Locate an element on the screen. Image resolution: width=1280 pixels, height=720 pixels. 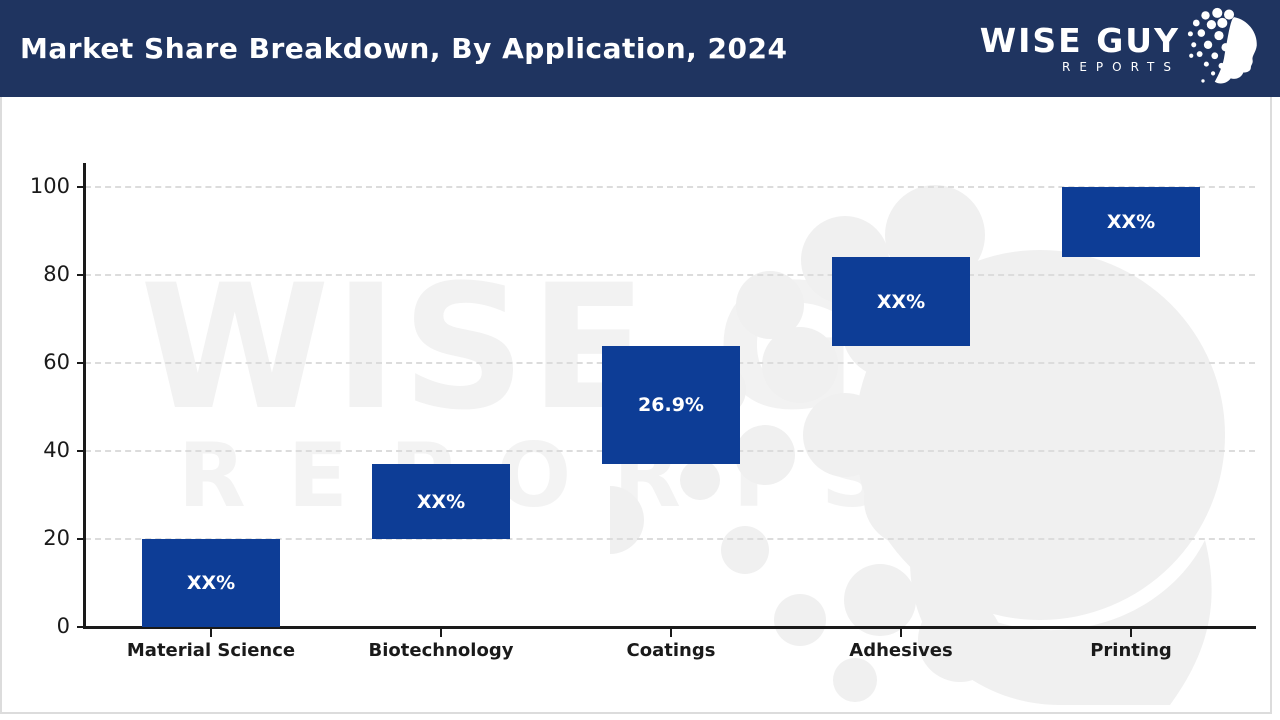
x-tick-label-material-science: Material Science is located at coordinates (211, 650).